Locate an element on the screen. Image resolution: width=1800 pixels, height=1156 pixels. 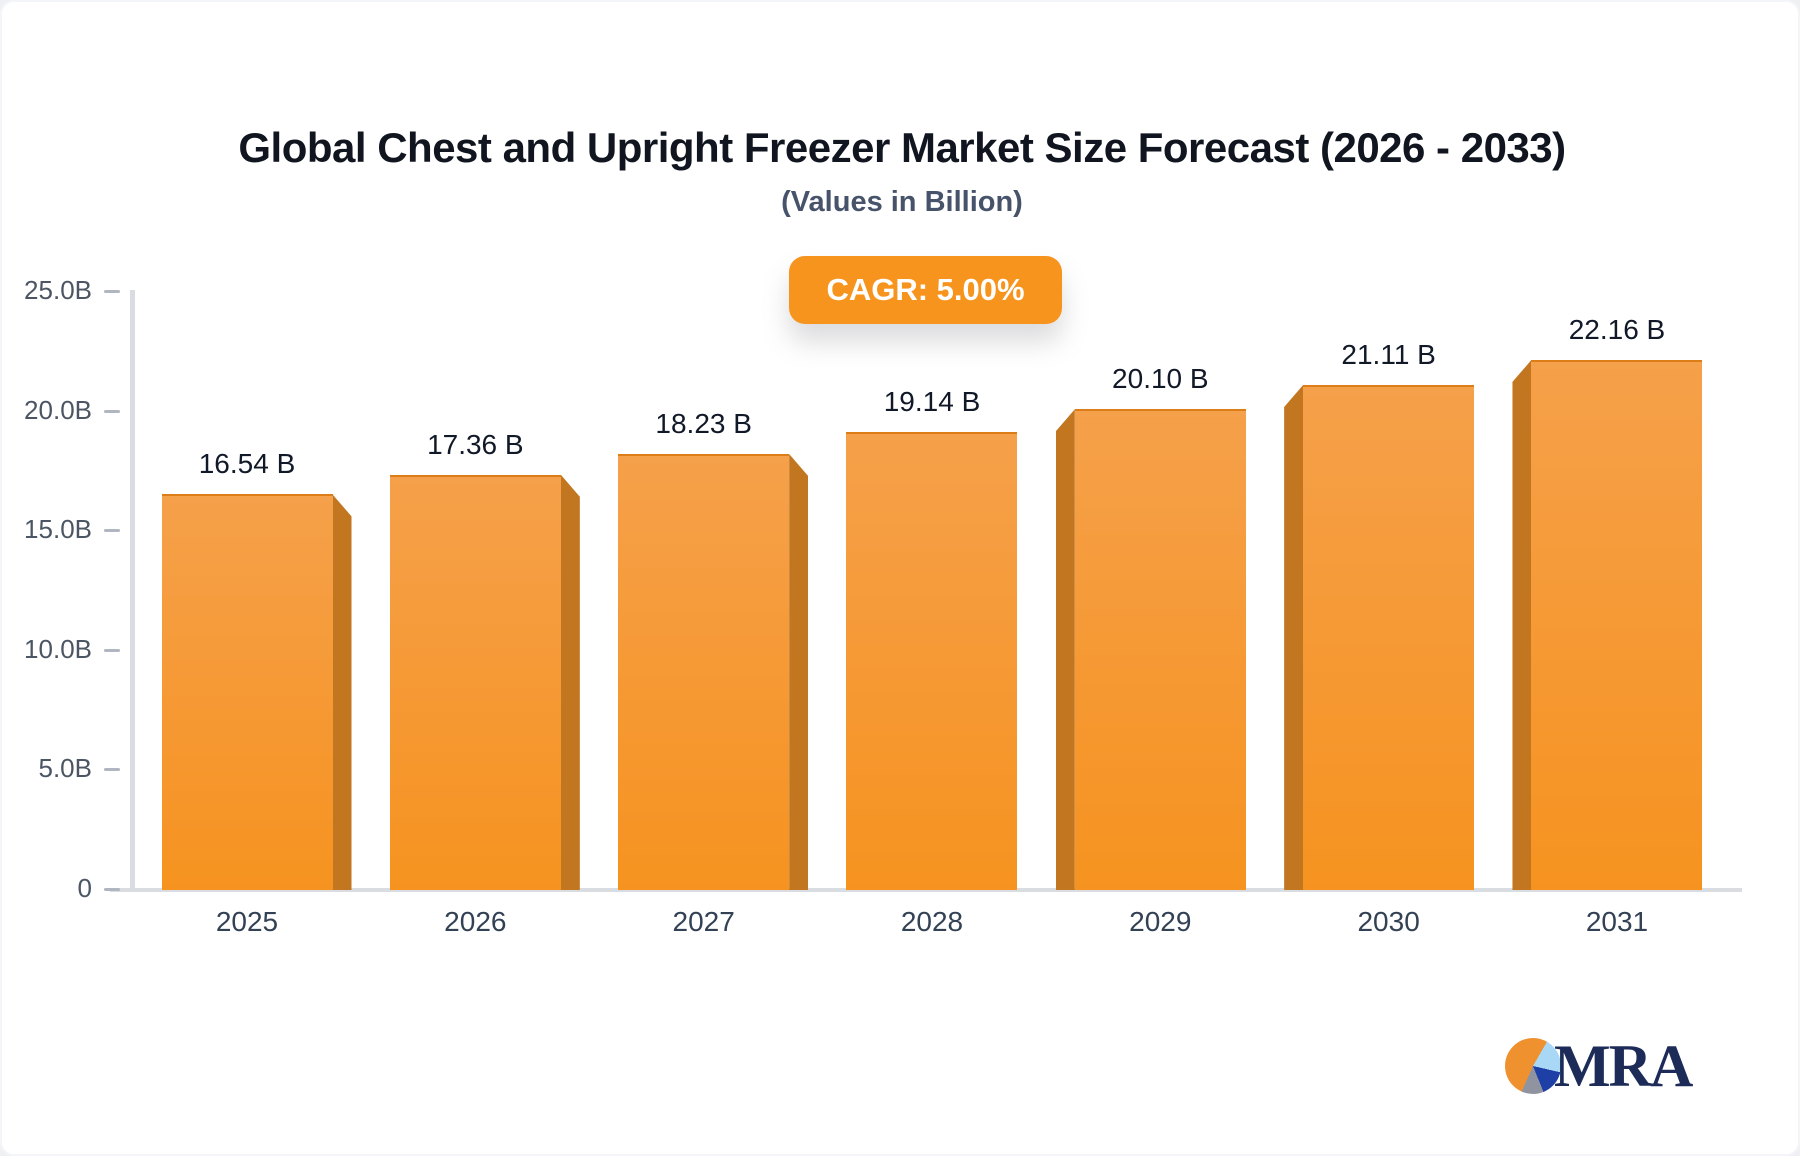
bar-value-label: 16.54 B is located at coordinates (247, 464).